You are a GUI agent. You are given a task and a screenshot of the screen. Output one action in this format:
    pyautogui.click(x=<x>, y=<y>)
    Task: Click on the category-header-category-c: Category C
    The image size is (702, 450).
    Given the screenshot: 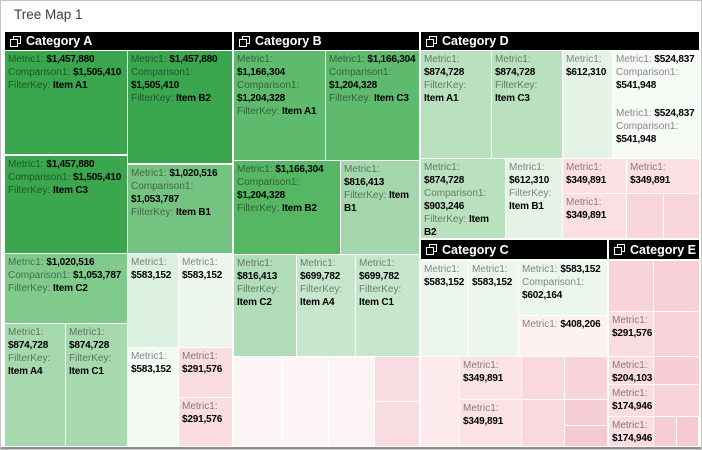 What is the action you would take?
    pyautogui.click(x=514, y=249)
    